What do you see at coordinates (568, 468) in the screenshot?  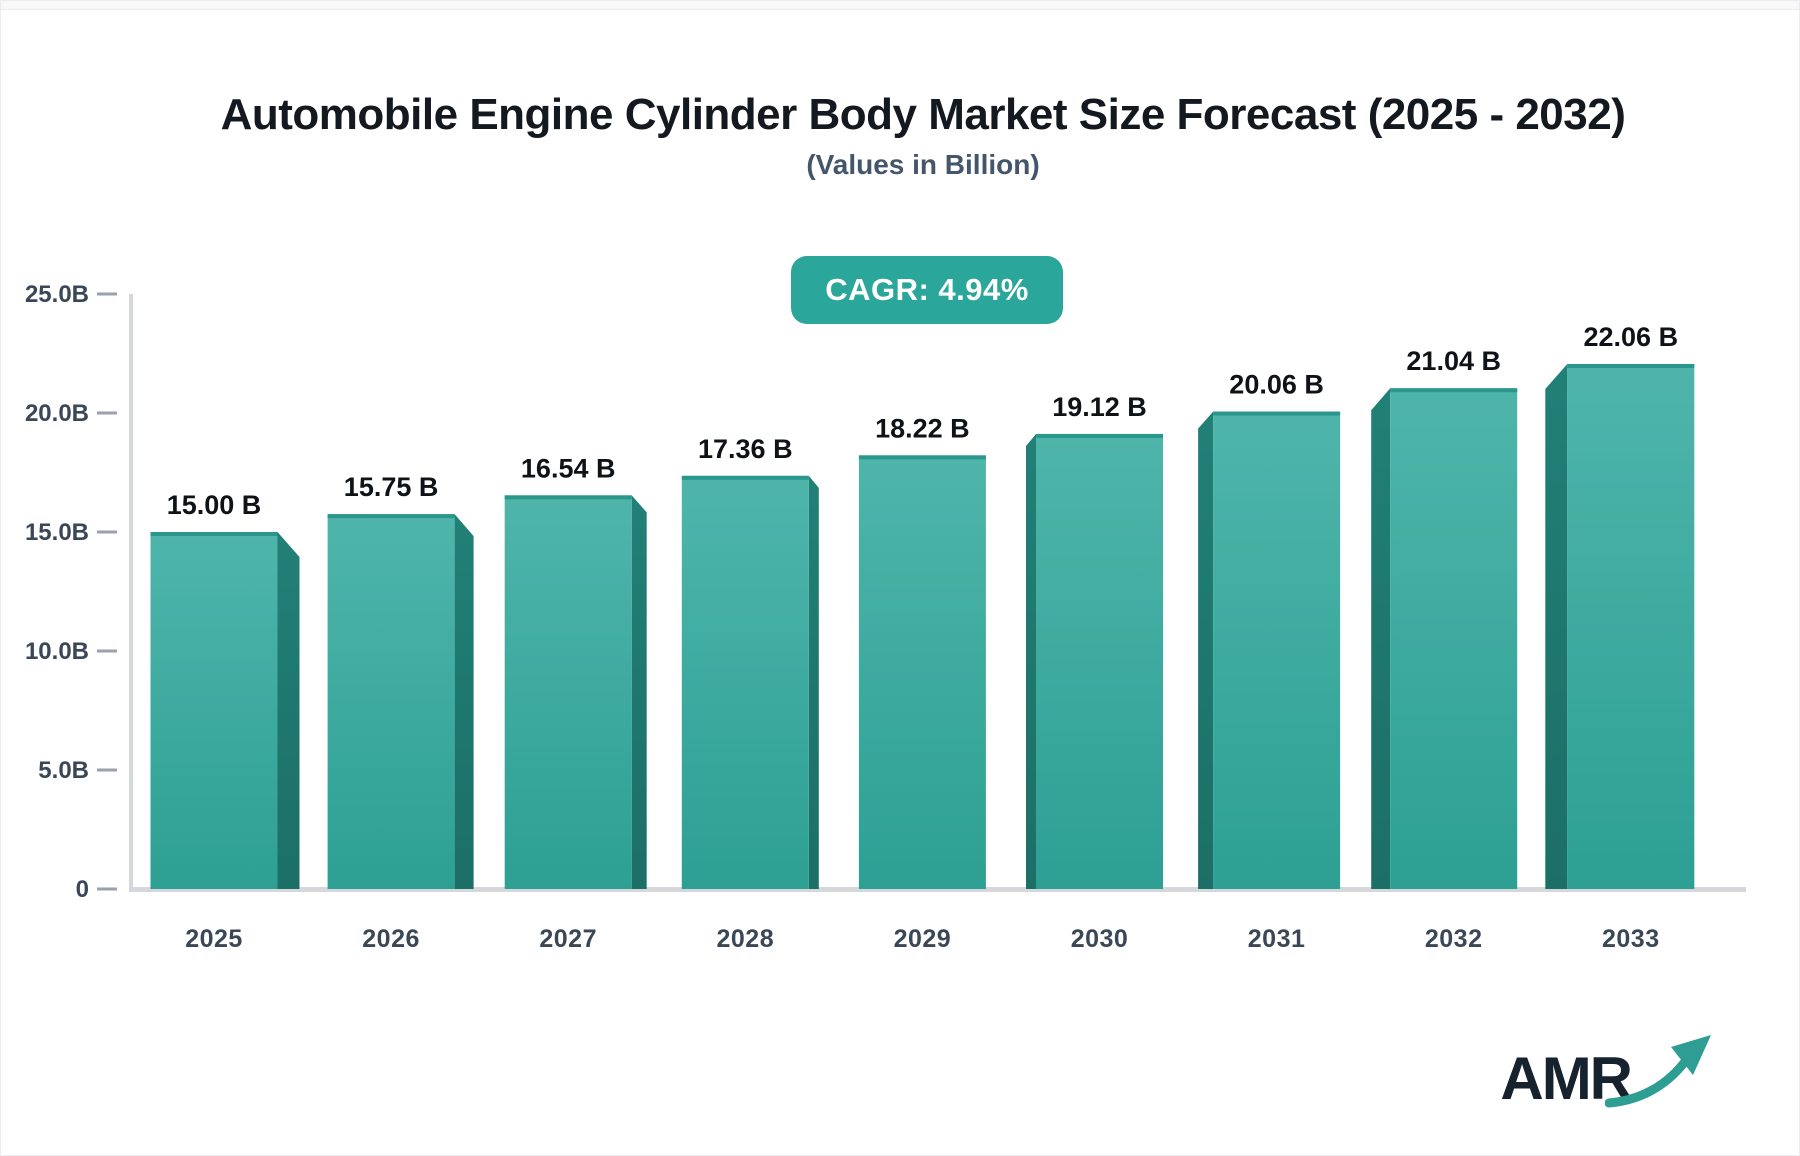 I see `bar-value-label: 16.54 B` at bounding box center [568, 468].